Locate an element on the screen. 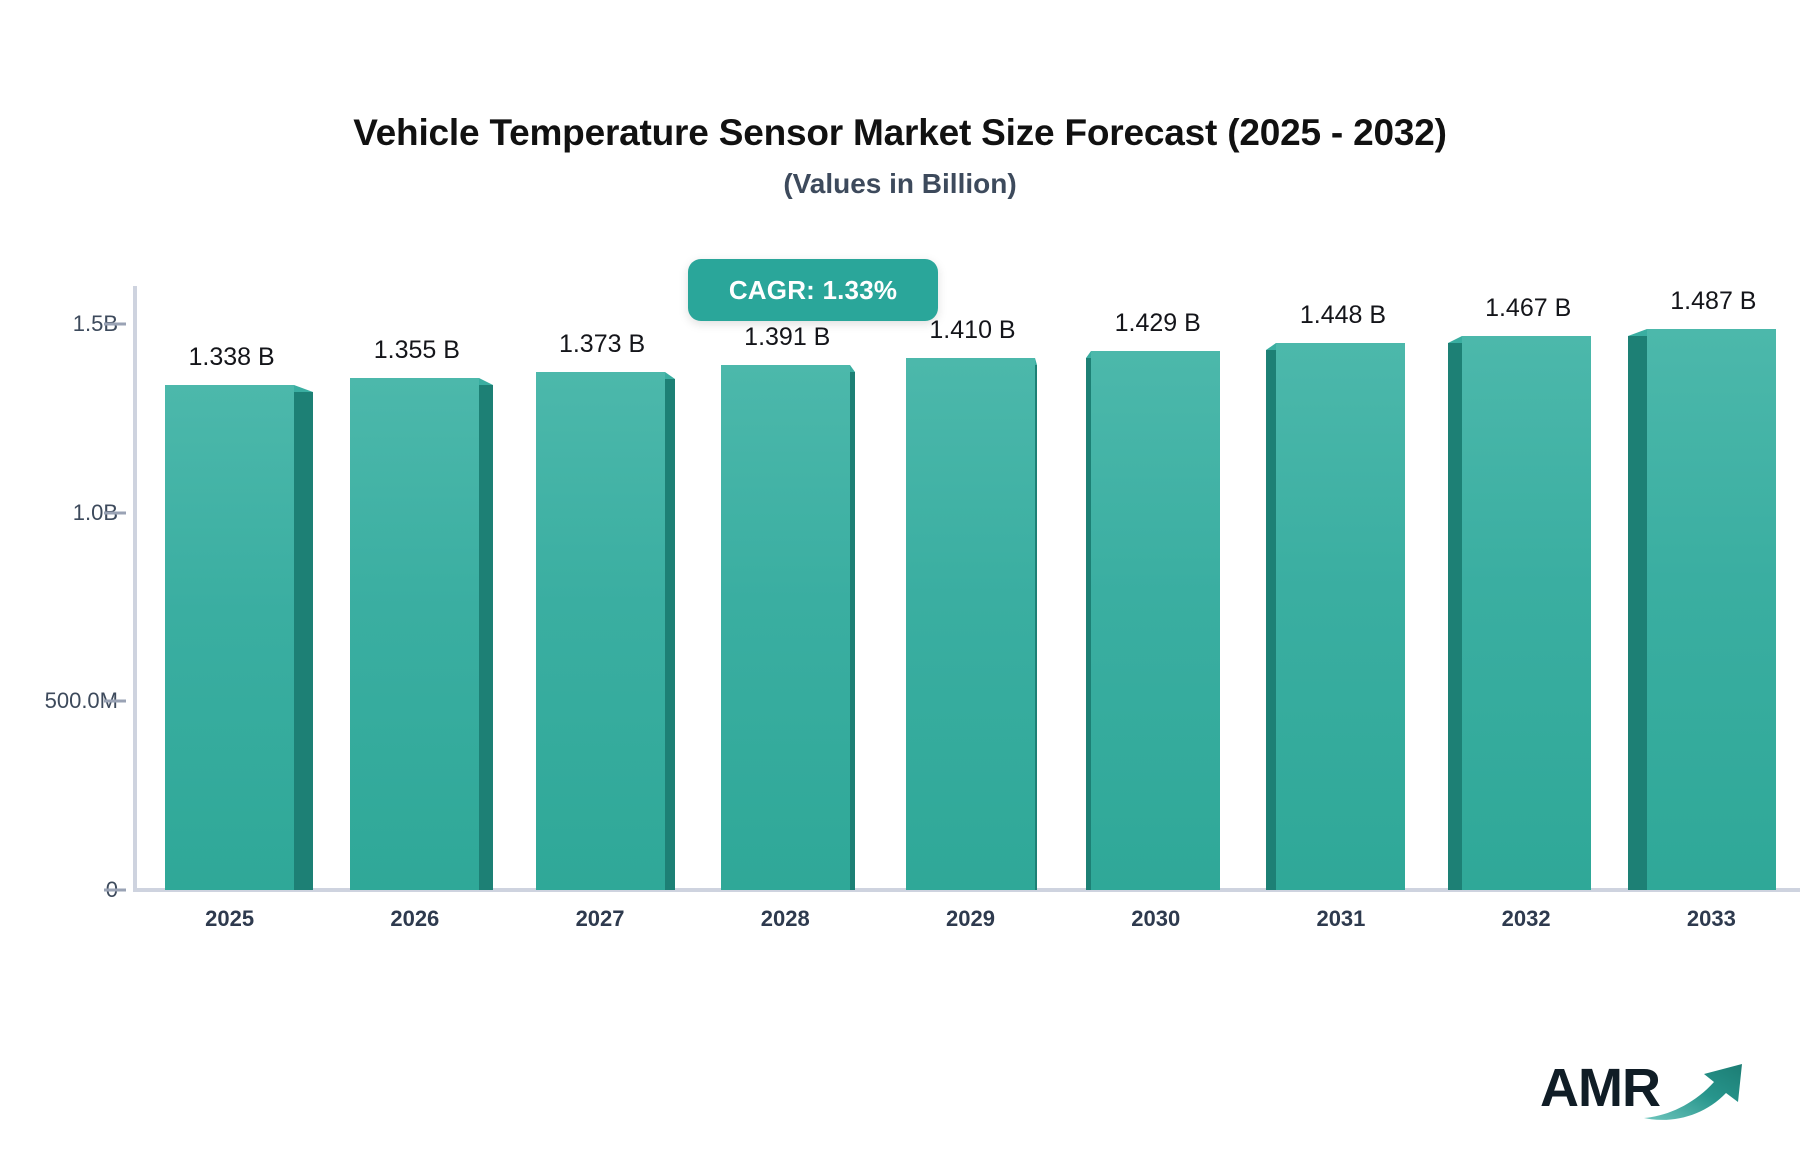  y-axis-tick-label: 1.5B is located at coordinates (95, 323).